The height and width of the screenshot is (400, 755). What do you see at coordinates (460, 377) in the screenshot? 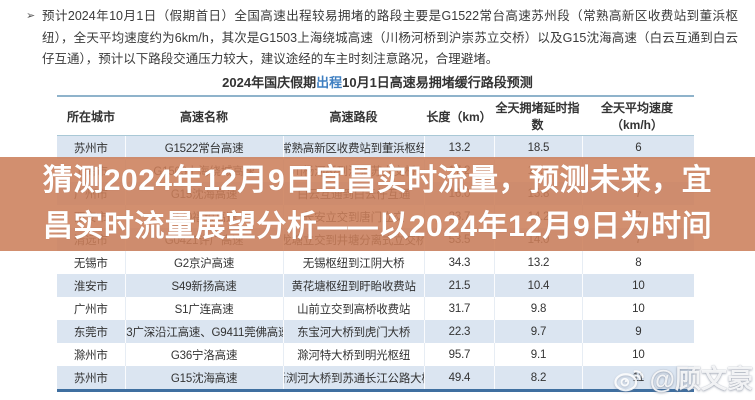
I see `cell-length: 49.4` at bounding box center [460, 377].